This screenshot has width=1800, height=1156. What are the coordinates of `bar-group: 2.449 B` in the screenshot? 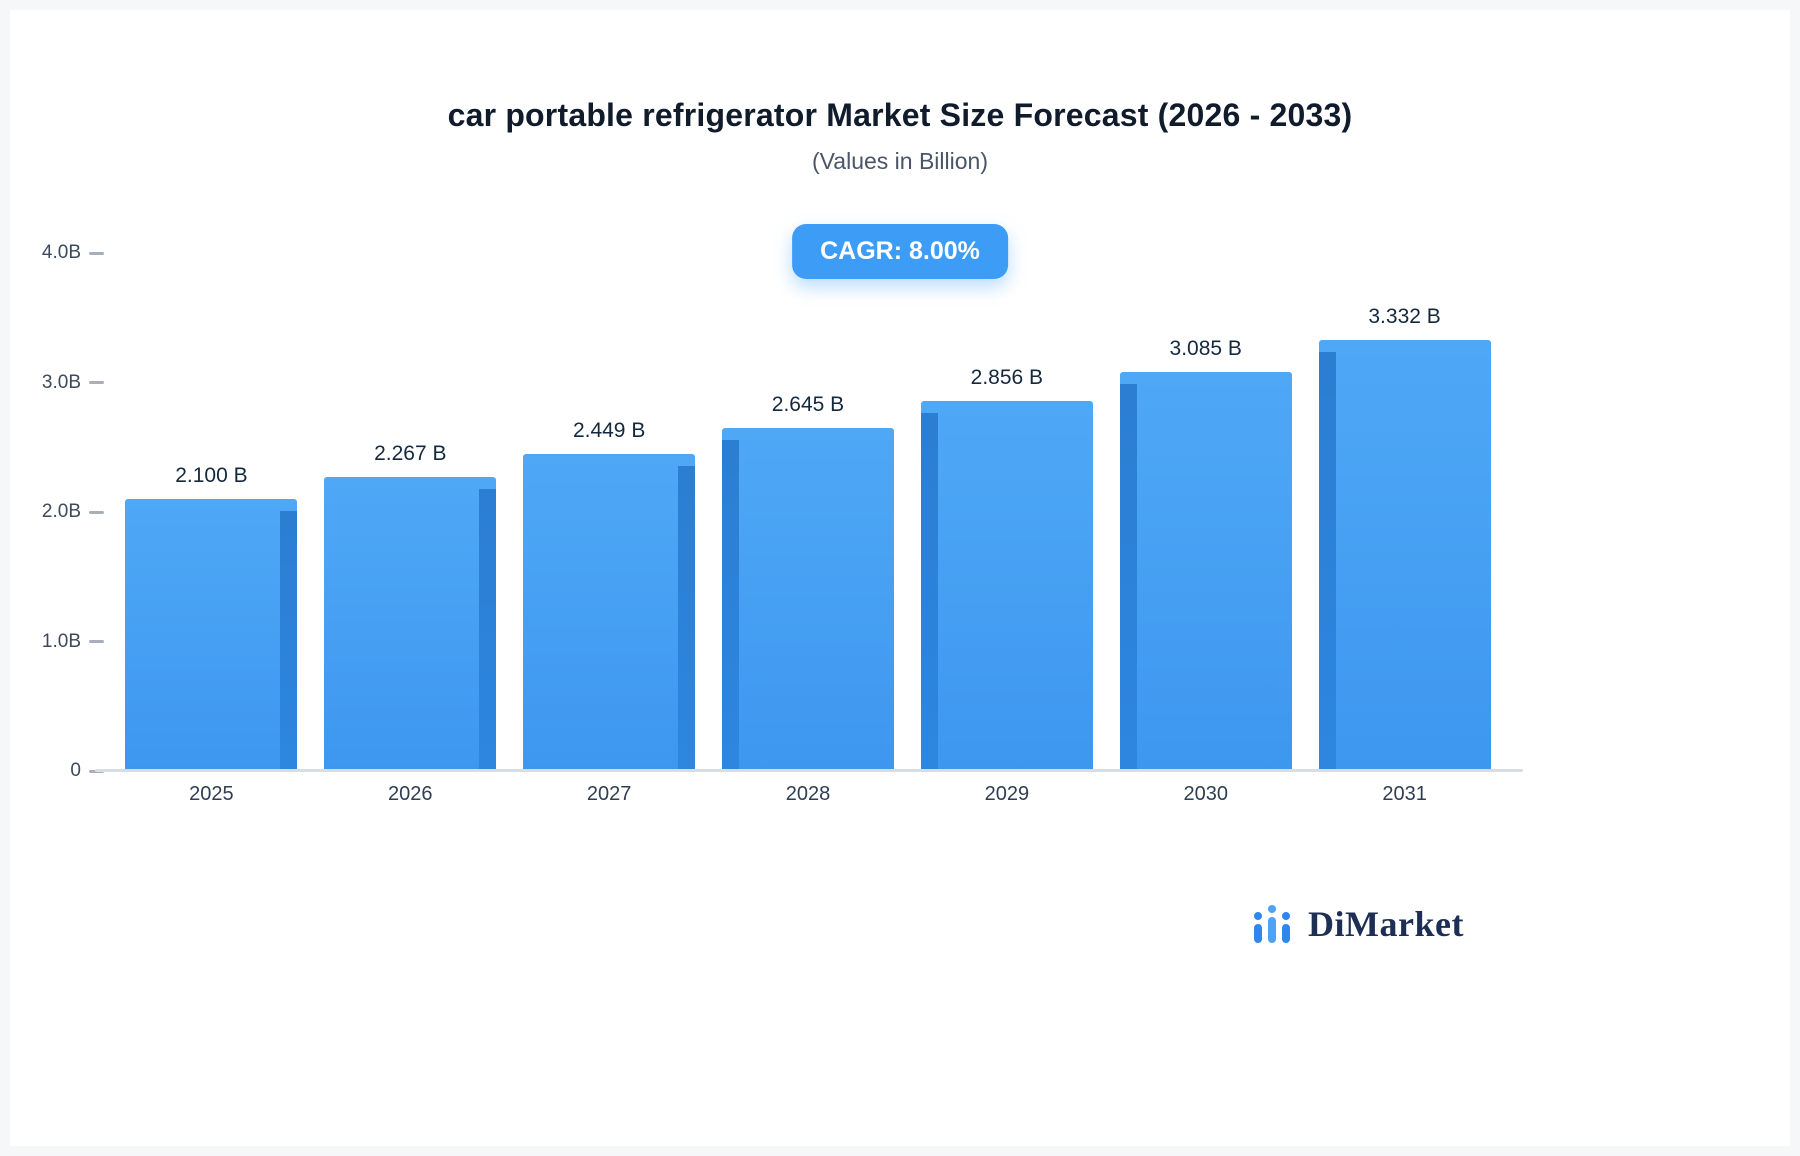 It's located at (609, 512).